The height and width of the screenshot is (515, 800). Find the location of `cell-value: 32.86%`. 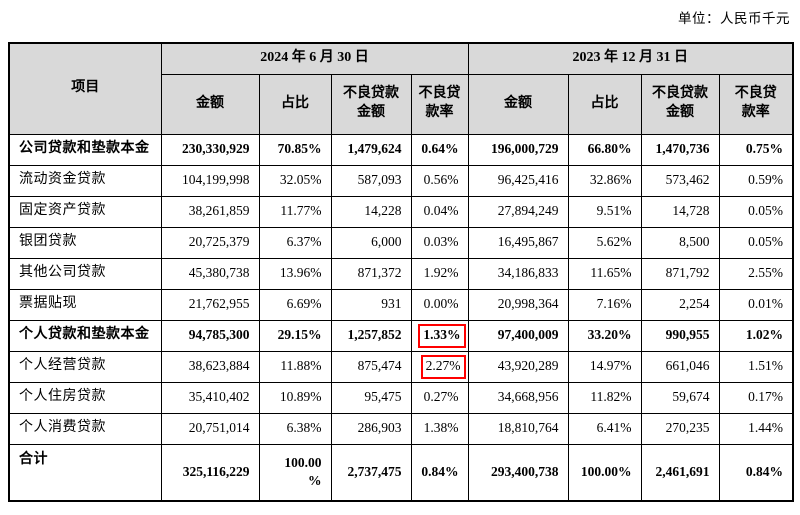

cell-value: 32.86% is located at coordinates (604, 180).